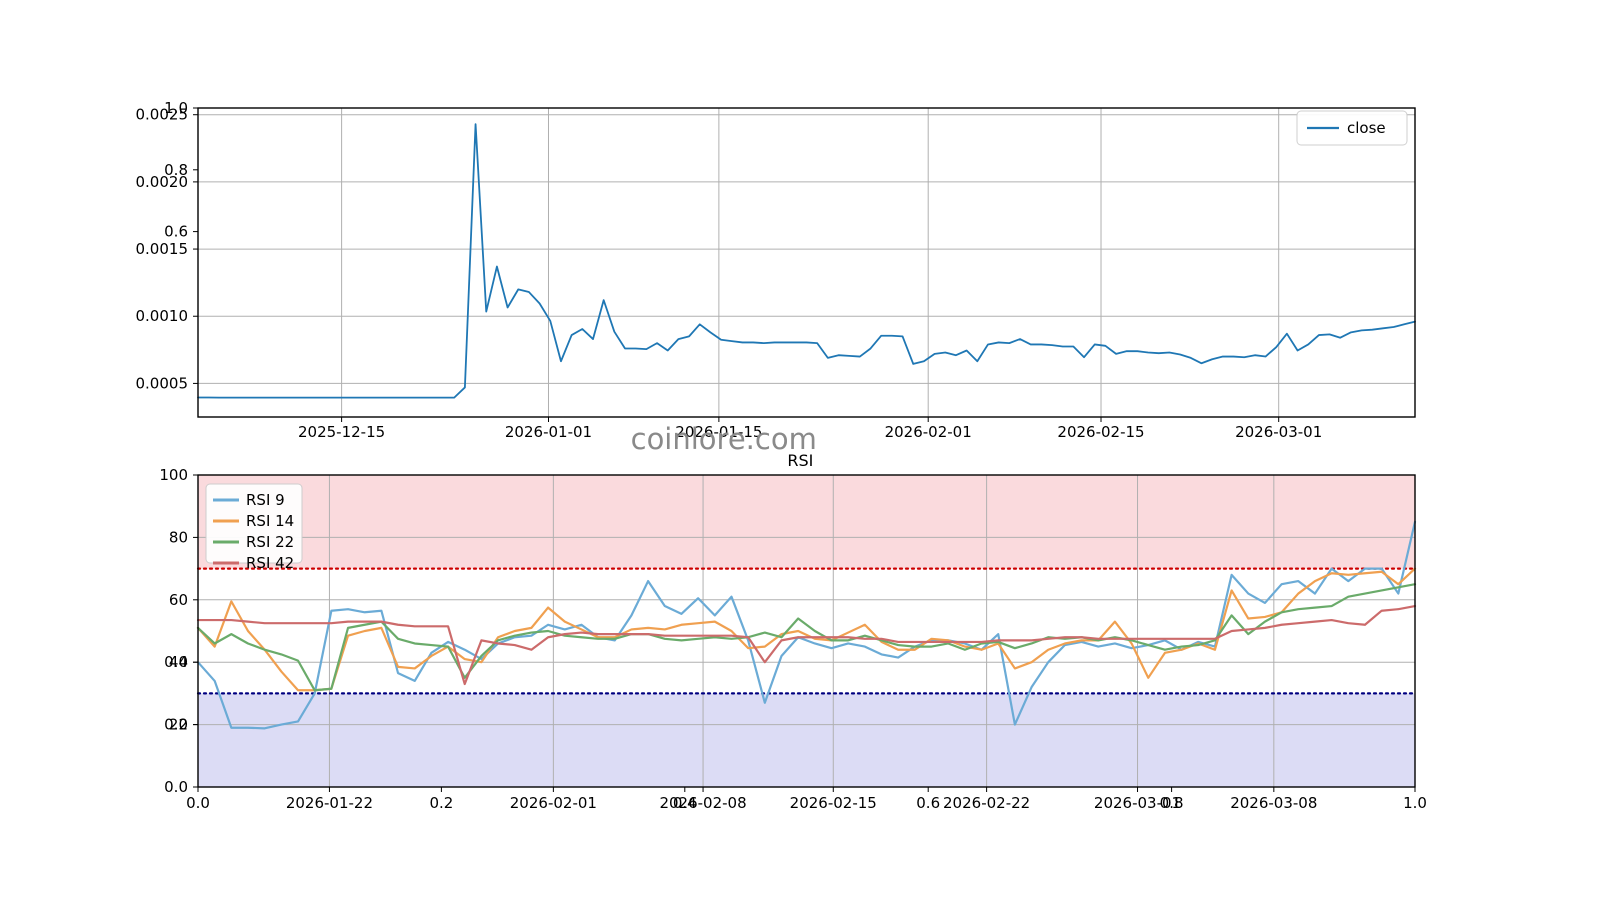 This screenshot has width=1600, height=900. What do you see at coordinates (928, 803) in the screenshot?
I see `rsi-secondary-xtick-label: 0.6` at bounding box center [928, 803].